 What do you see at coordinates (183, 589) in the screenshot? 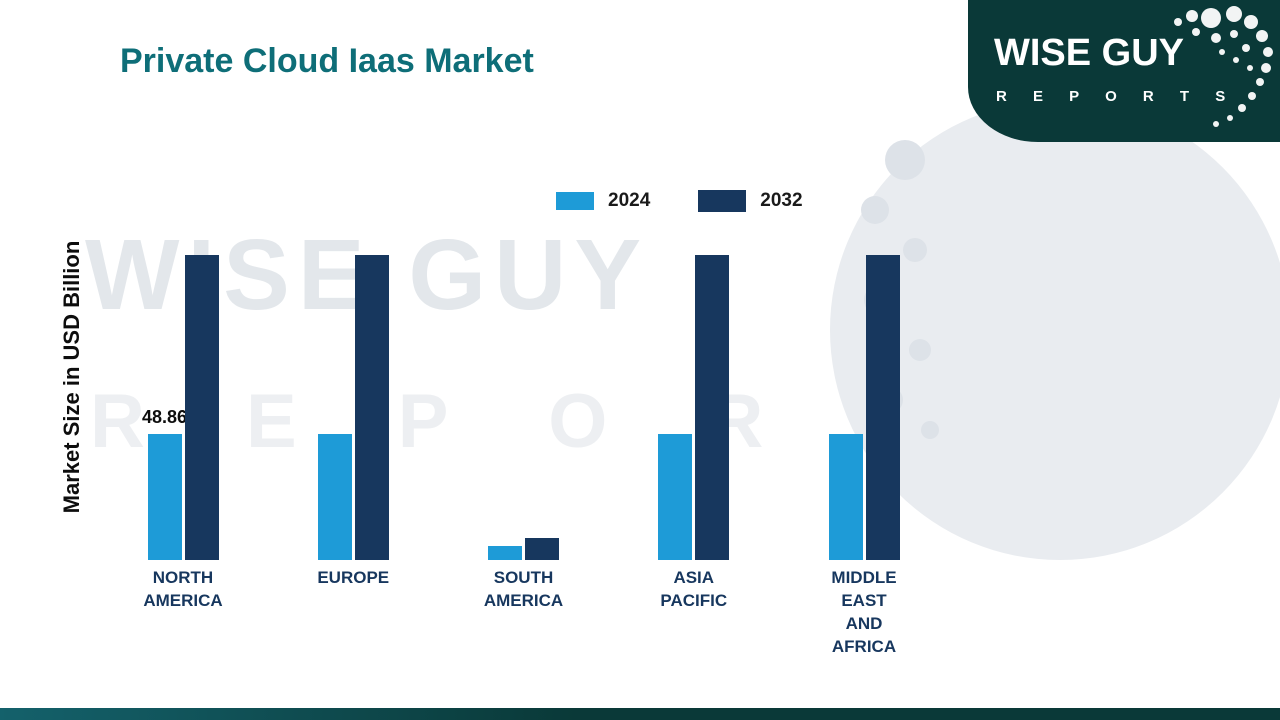
I see `category-label-north-america: NORTH AMERICA` at bounding box center [183, 589].